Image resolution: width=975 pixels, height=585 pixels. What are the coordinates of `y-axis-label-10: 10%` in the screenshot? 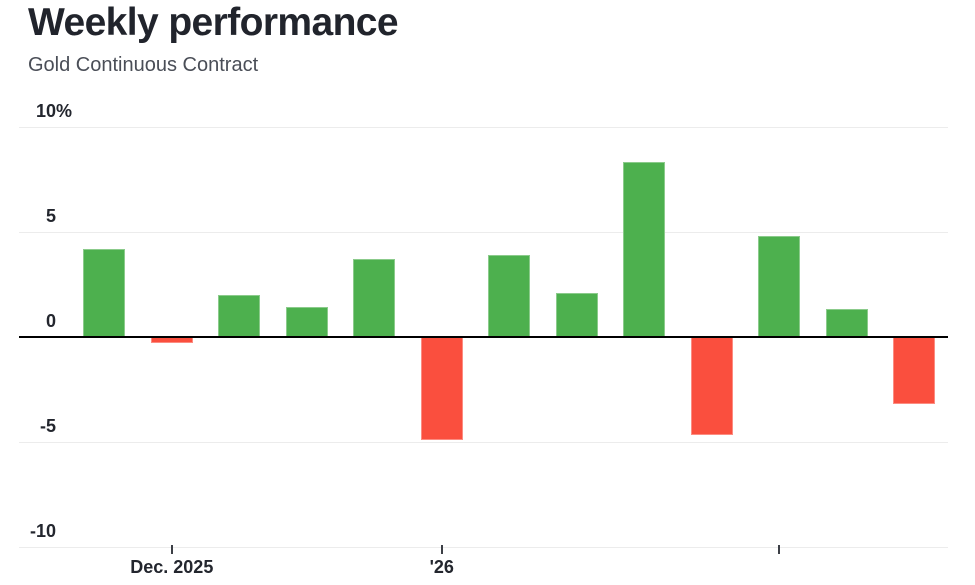 It's located at (36, 110).